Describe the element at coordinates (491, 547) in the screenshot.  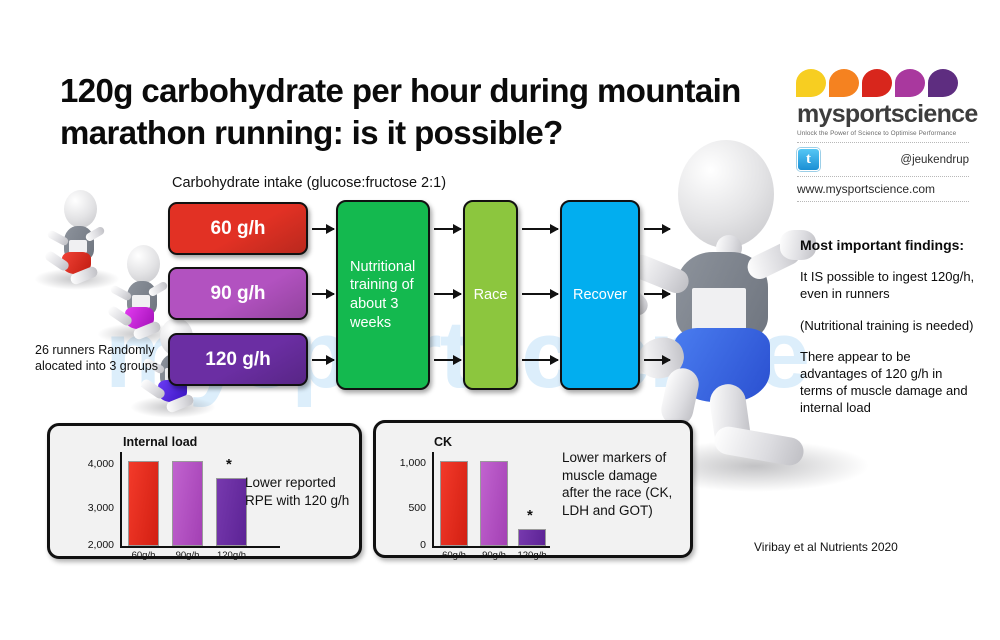
I see `x-axis-ck` at that location.